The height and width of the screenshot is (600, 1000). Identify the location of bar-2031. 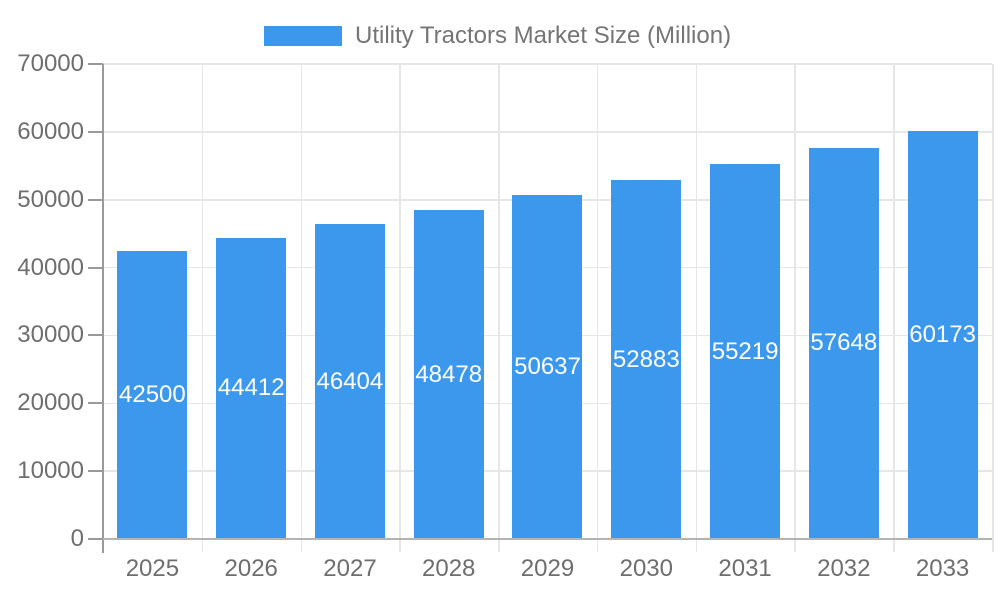
(745, 351).